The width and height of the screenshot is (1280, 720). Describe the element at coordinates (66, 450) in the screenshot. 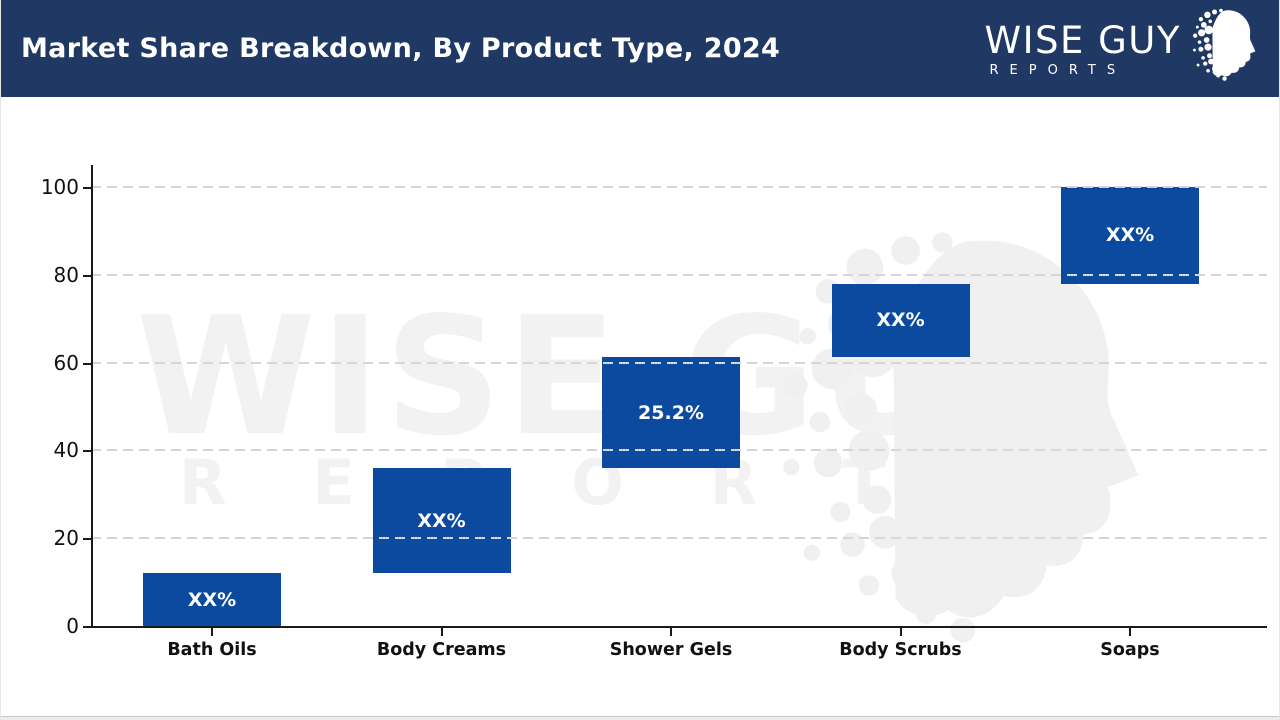

I see `y-axis-tick-label: 40` at that location.